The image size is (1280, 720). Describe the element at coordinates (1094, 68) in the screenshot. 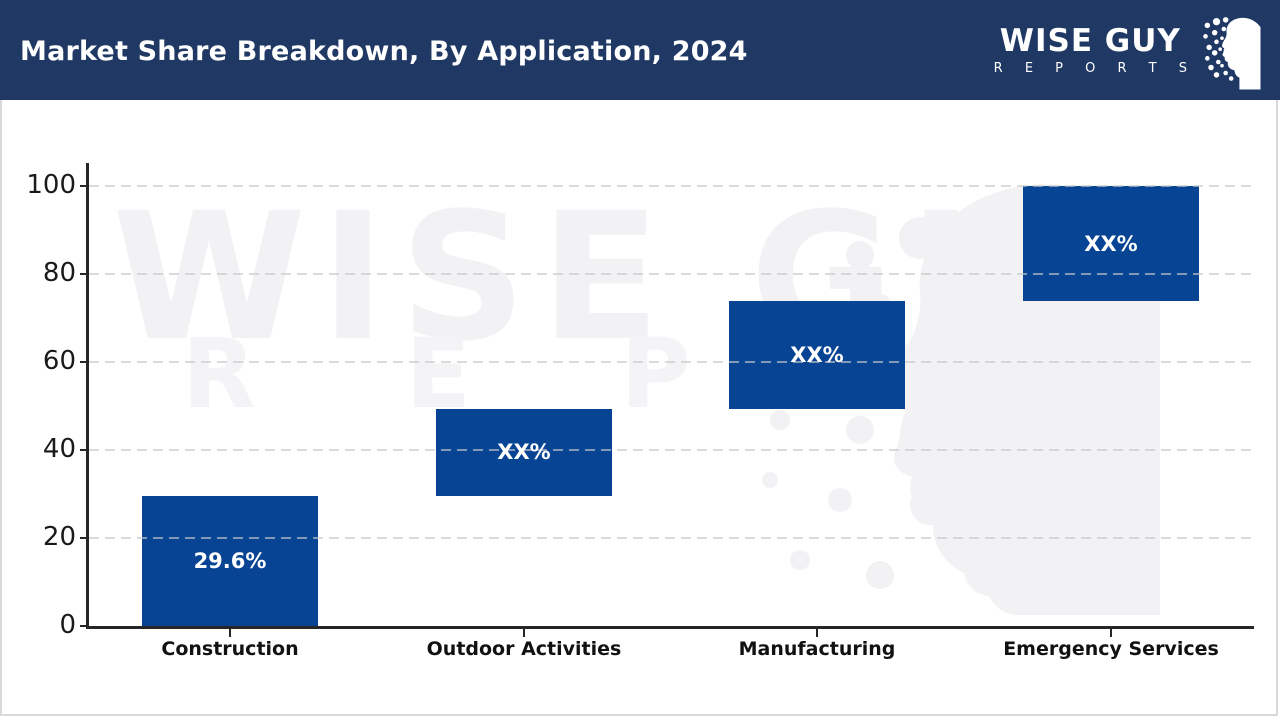

I see `brand-subtitle: R E P O R T S` at that location.